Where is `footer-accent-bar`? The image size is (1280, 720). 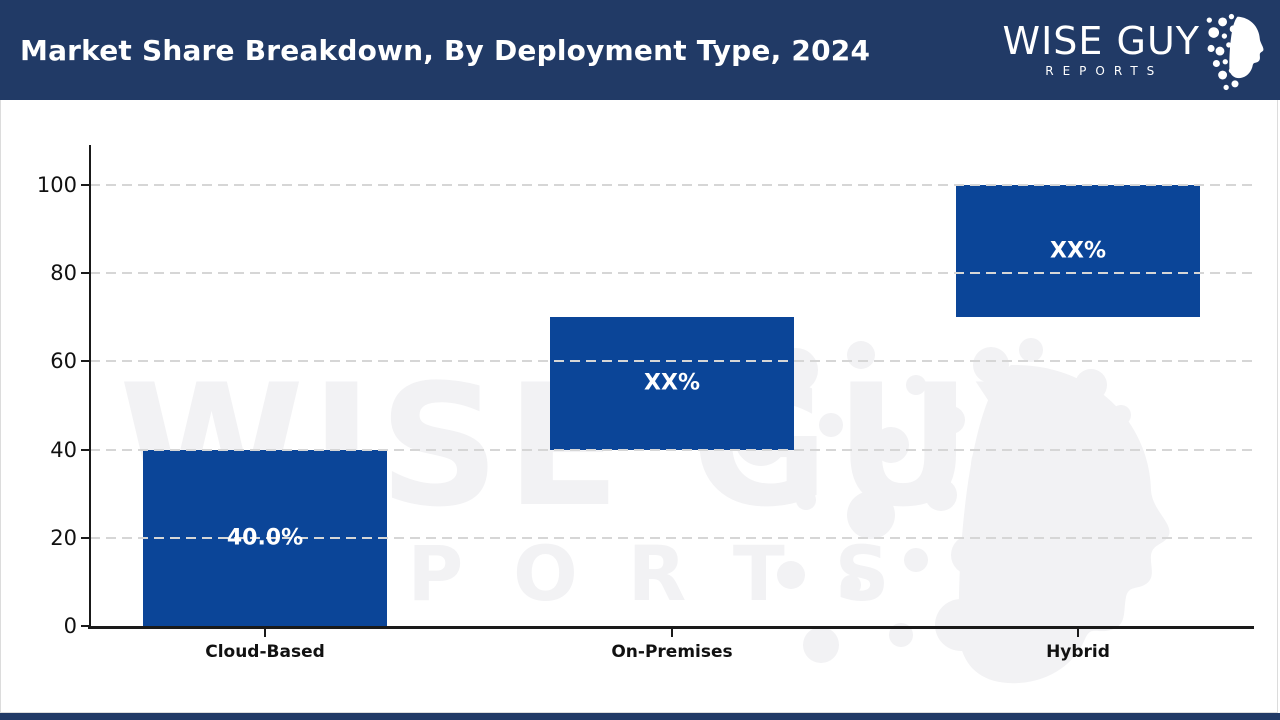 footer-accent-bar is located at coordinates (640, 716).